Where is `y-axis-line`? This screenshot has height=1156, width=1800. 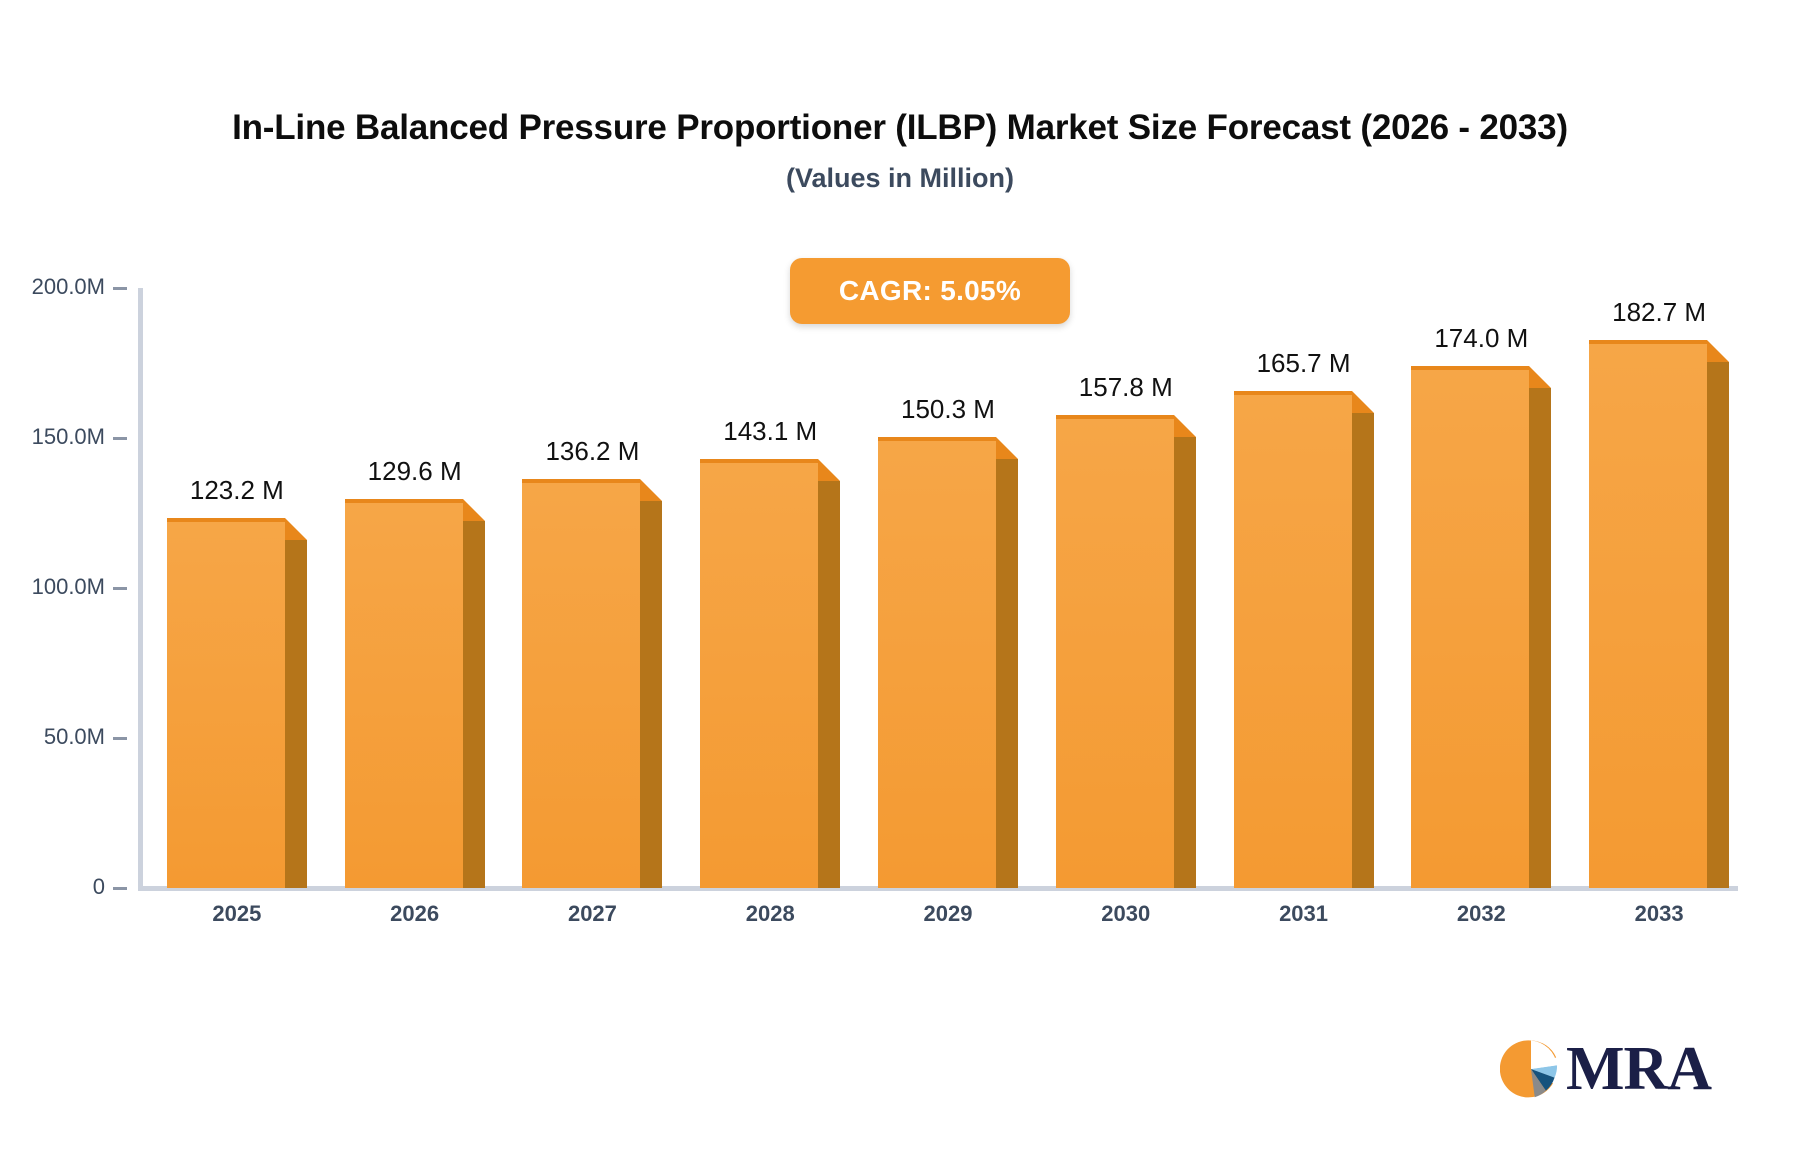 y-axis-line is located at coordinates (140, 588).